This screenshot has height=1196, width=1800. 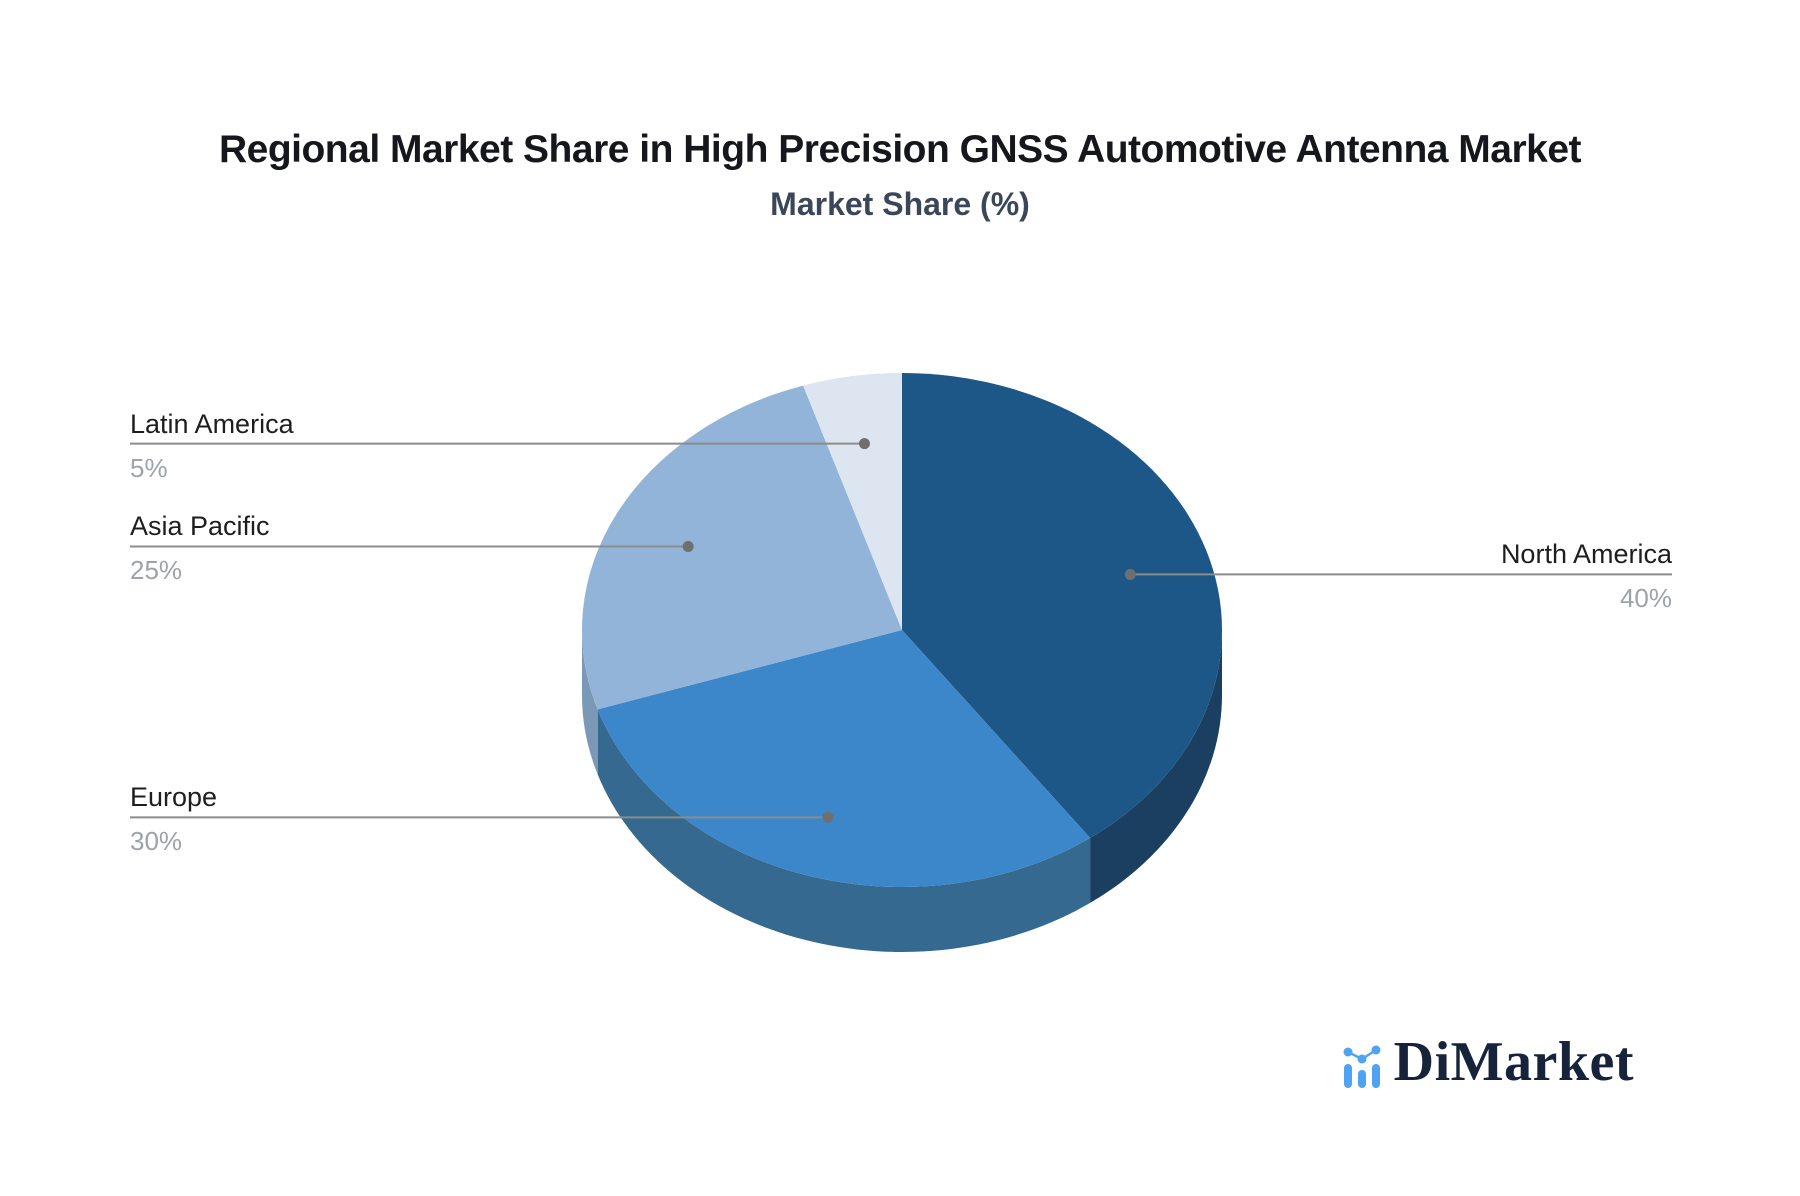 What do you see at coordinates (200, 526) in the screenshot?
I see `slice-callout-label: Asia Pacific` at bounding box center [200, 526].